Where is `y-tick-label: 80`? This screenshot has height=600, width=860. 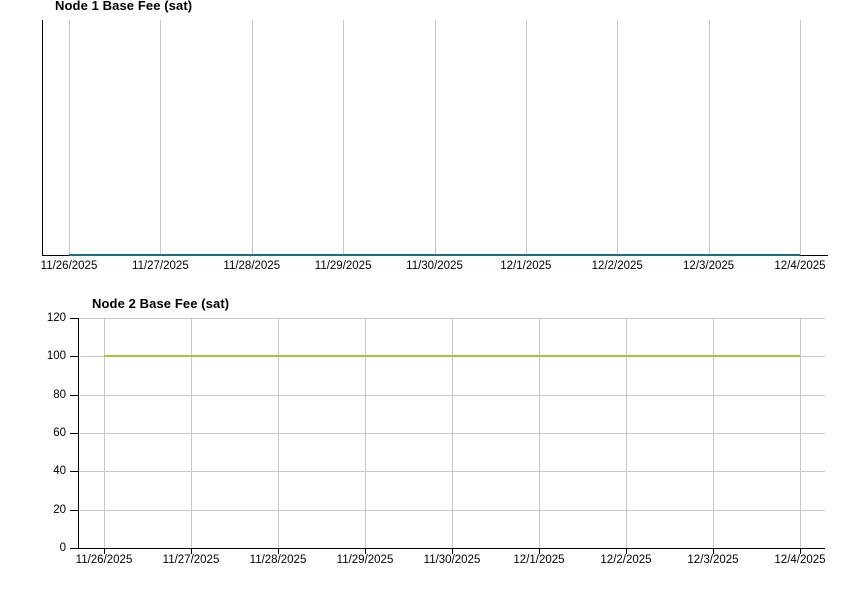 y-tick-label: 80 is located at coordinates (59, 394).